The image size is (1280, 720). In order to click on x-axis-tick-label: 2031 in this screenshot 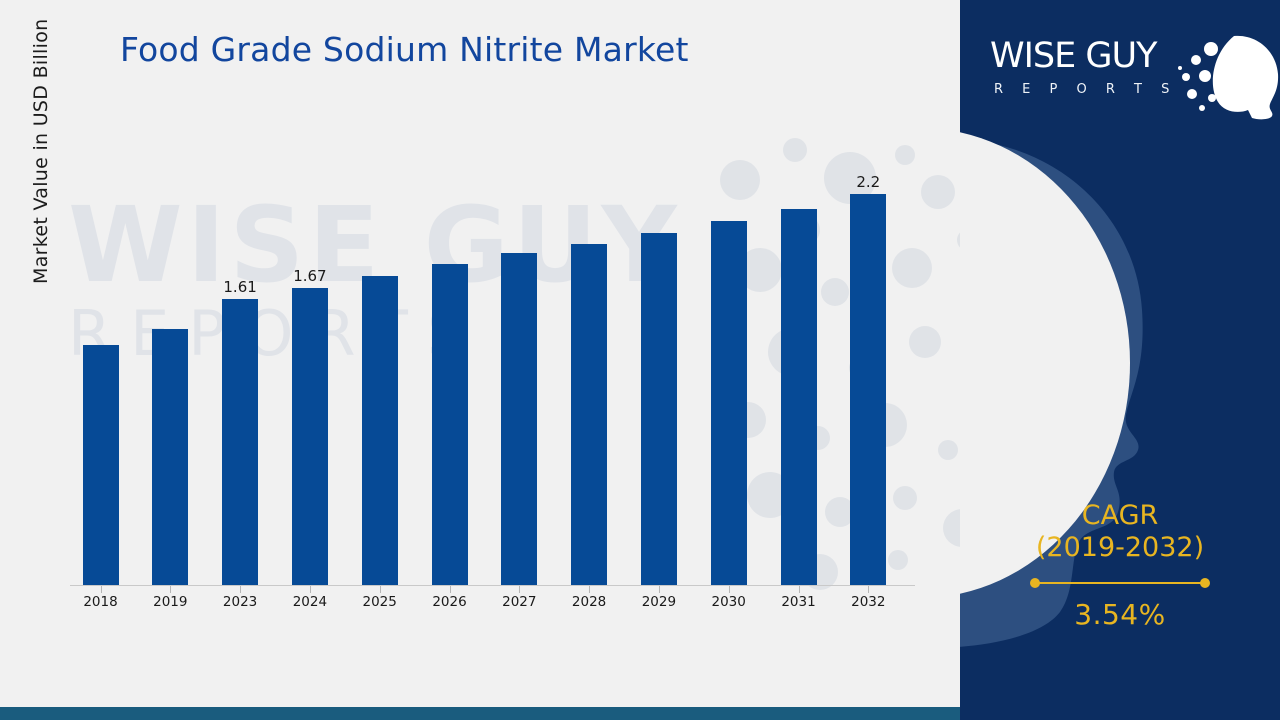, I will do `click(798, 602)`.